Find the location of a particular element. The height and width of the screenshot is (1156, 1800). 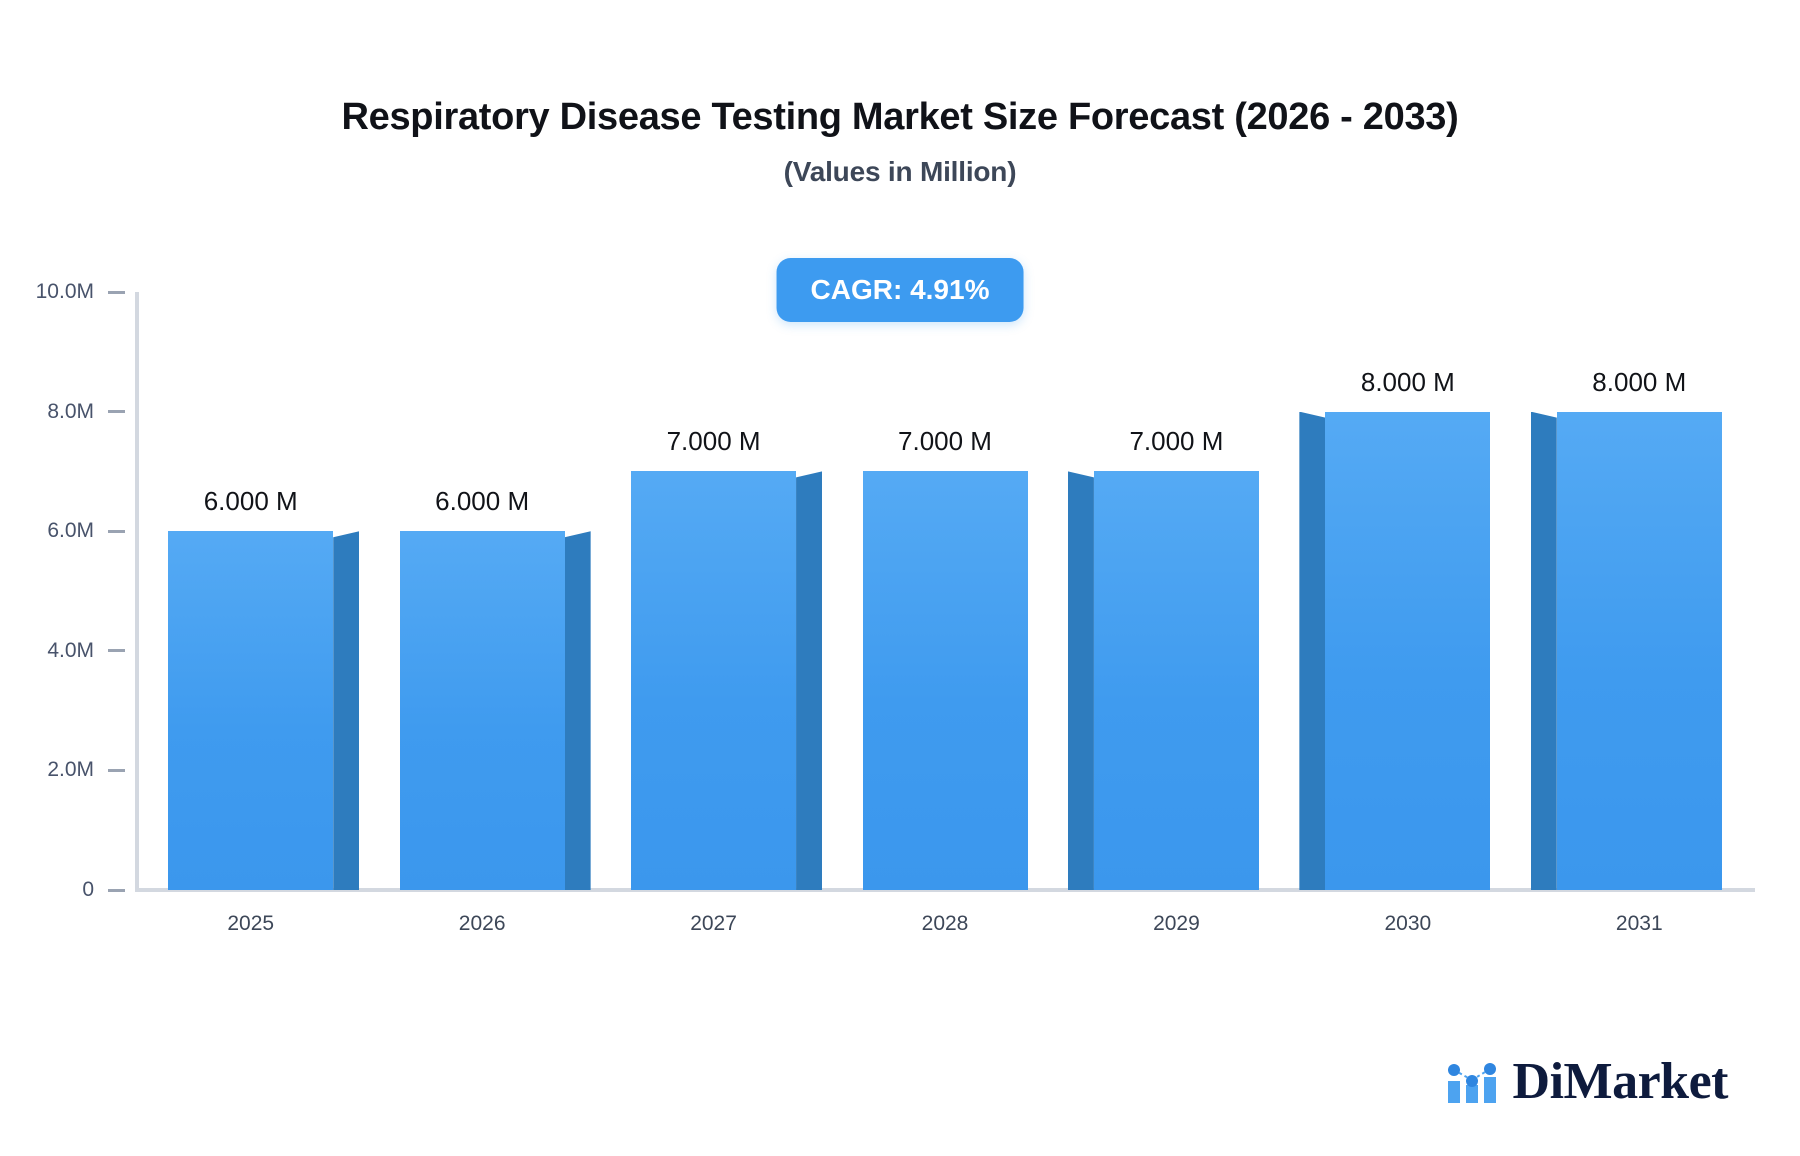

bar-chart-logo-icon is located at coordinates (1471, 1083).